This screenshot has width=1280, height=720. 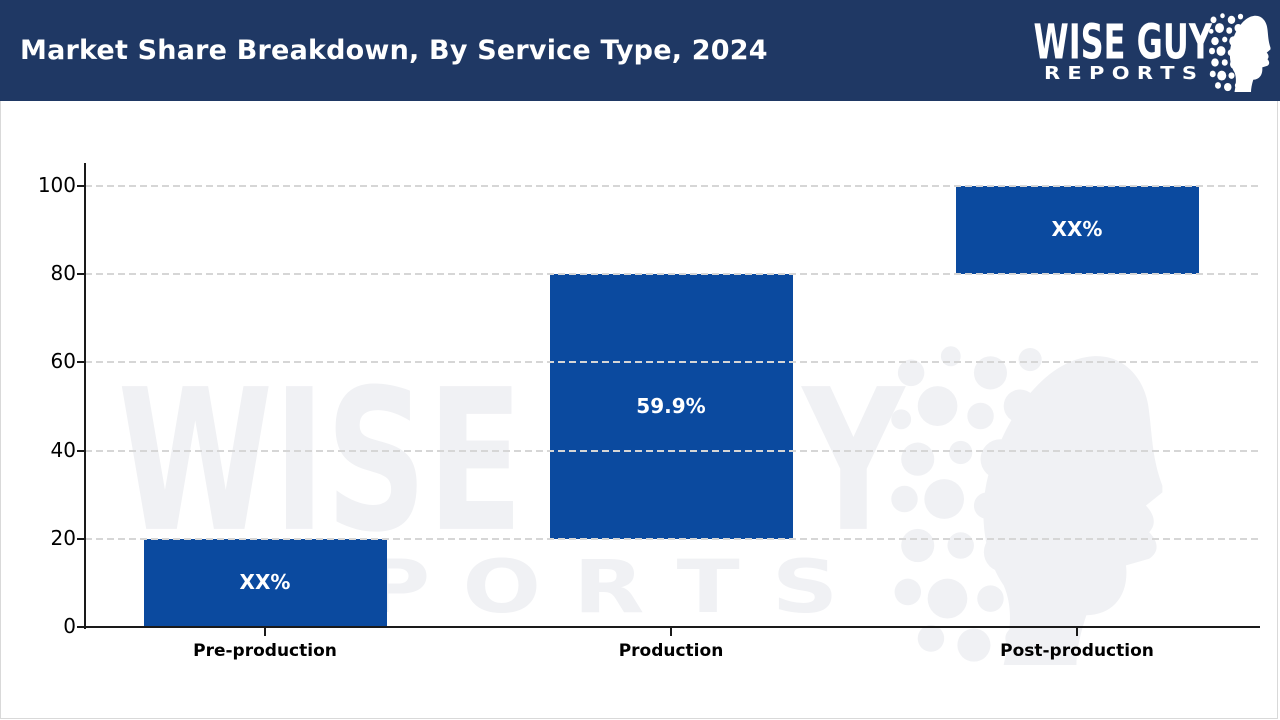 What do you see at coordinates (56, 185) in the screenshot?
I see `y-tick-label: 100` at bounding box center [56, 185].